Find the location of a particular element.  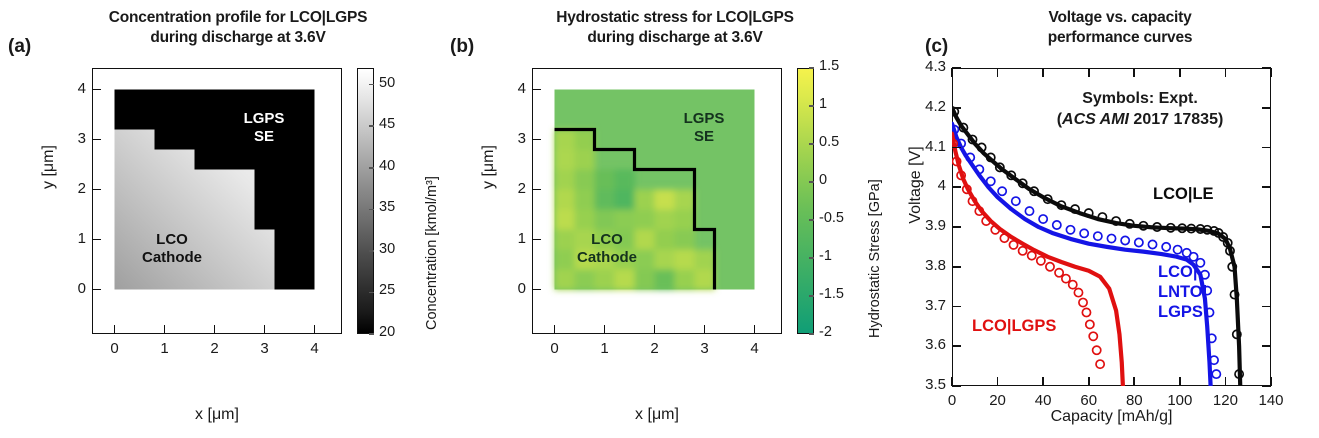

colorbar-tick-label-b-6: -1.5 is located at coordinates (831, 294).